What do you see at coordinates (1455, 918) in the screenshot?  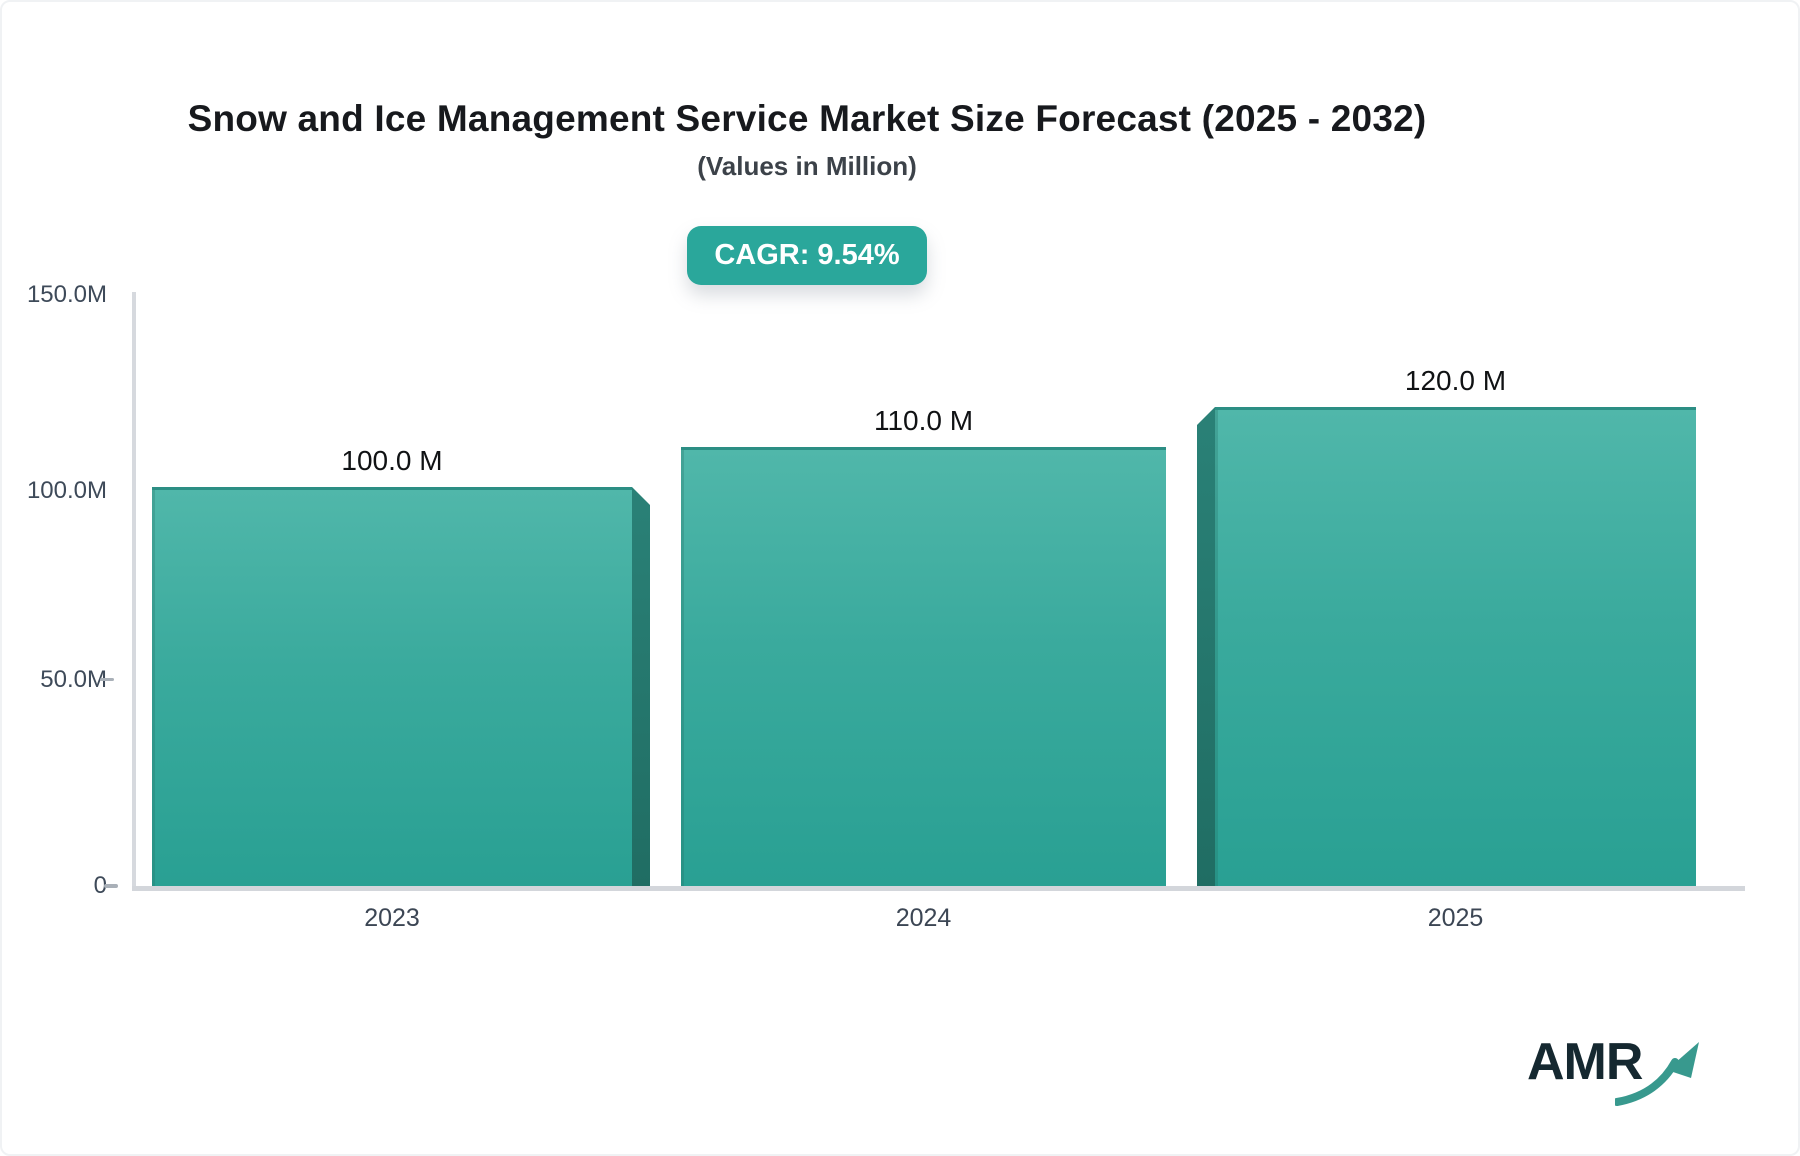 I see `x-axis-tick-label: 2025` at bounding box center [1455, 918].